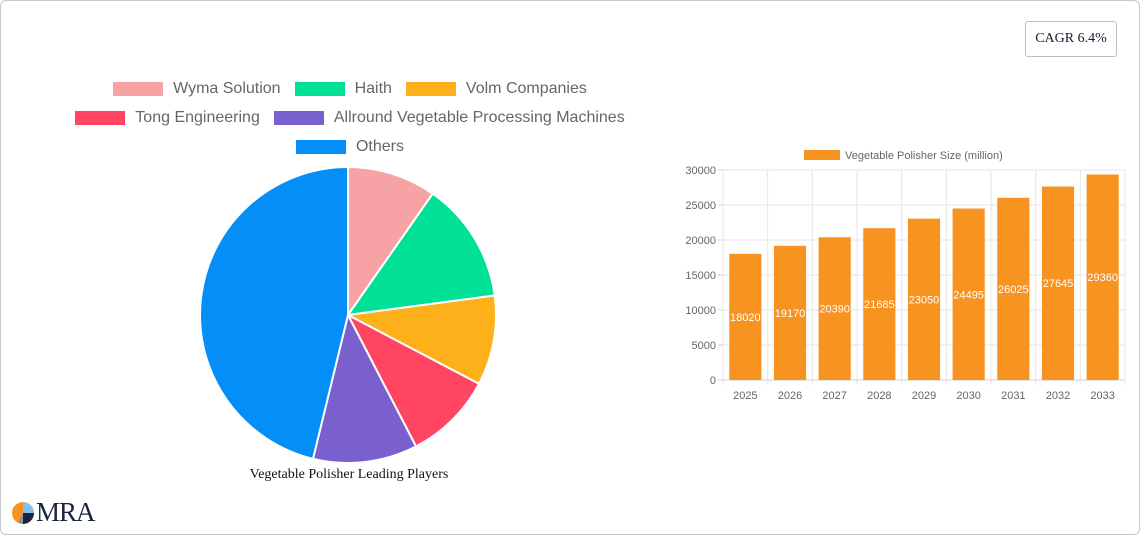 The height and width of the screenshot is (535, 1140). What do you see at coordinates (713, 381) in the screenshot?
I see `y-tick-label: 0` at bounding box center [713, 381].